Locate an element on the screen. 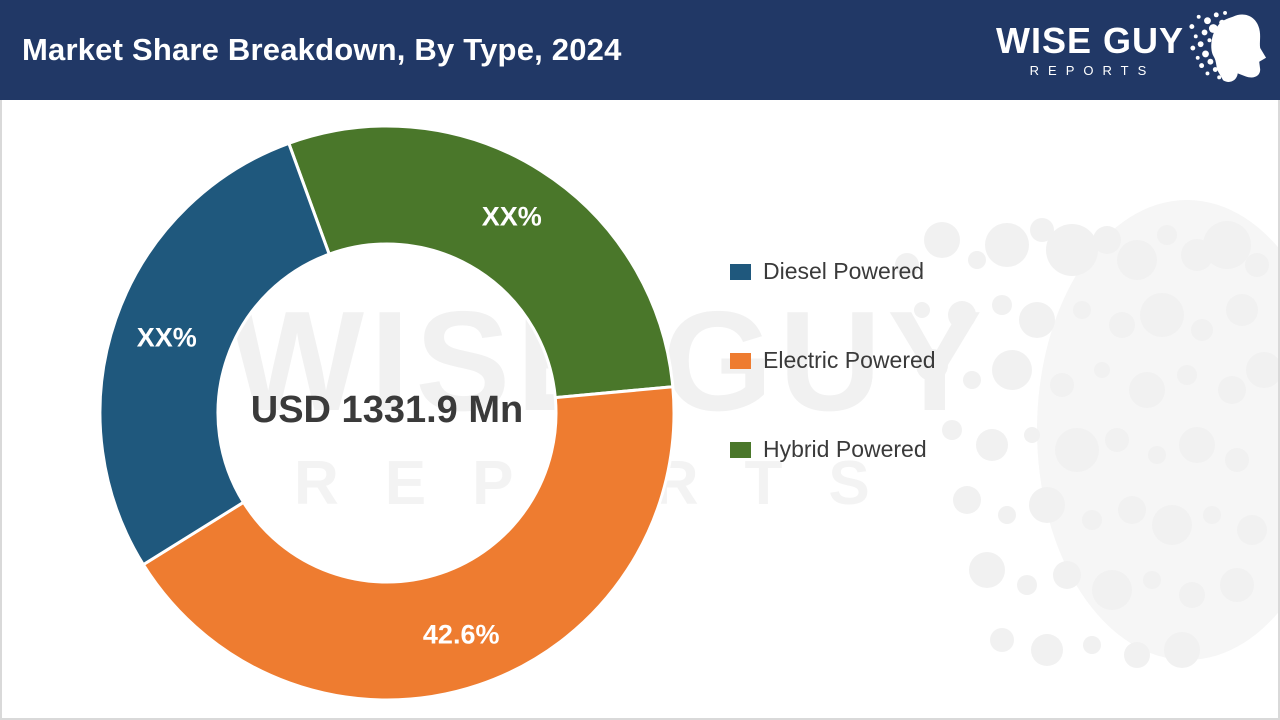  watermark-head-shape is located at coordinates (1157, 430).